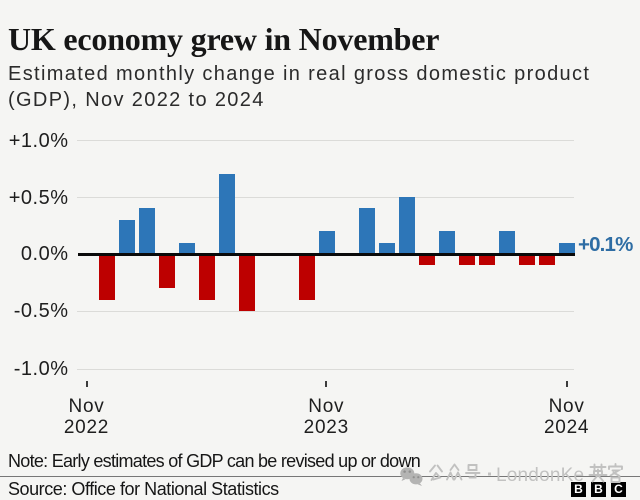 The height and width of the screenshot is (500, 640). Describe the element at coordinates (540, 475) in the screenshot. I see `svg-text: LondonKe` at that location.